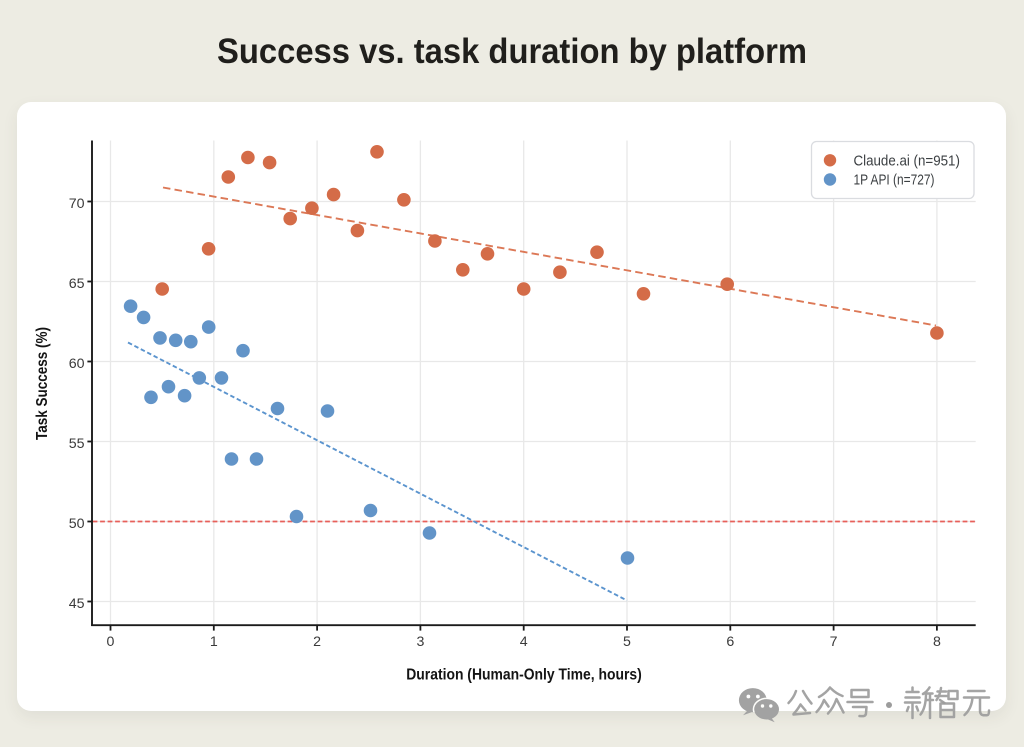 This screenshot has width=1024, height=747. Describe the element at coordinates (524, 674) in the screenshot. I see `svg-text:Duration (Human-Only Time, hou: Duration (Human-Only Time, hours)` at that location.